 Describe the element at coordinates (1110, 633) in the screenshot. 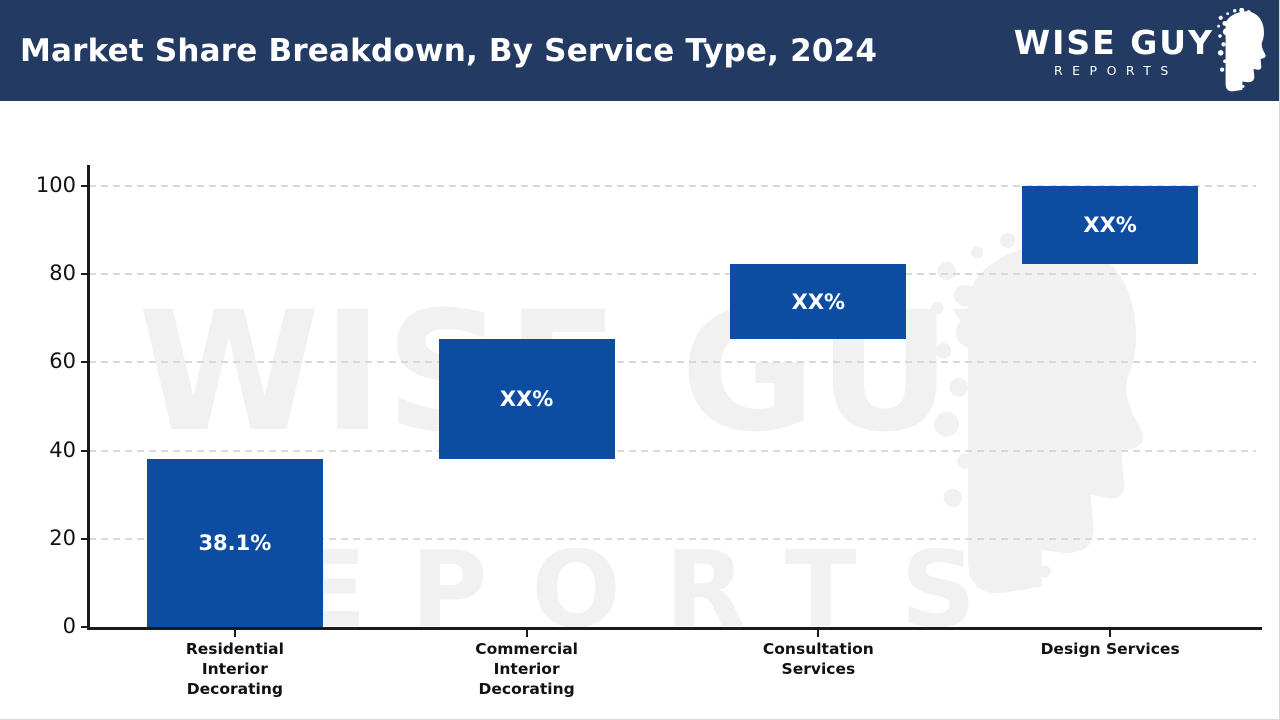

I see `x-tick-design-services` at that location.